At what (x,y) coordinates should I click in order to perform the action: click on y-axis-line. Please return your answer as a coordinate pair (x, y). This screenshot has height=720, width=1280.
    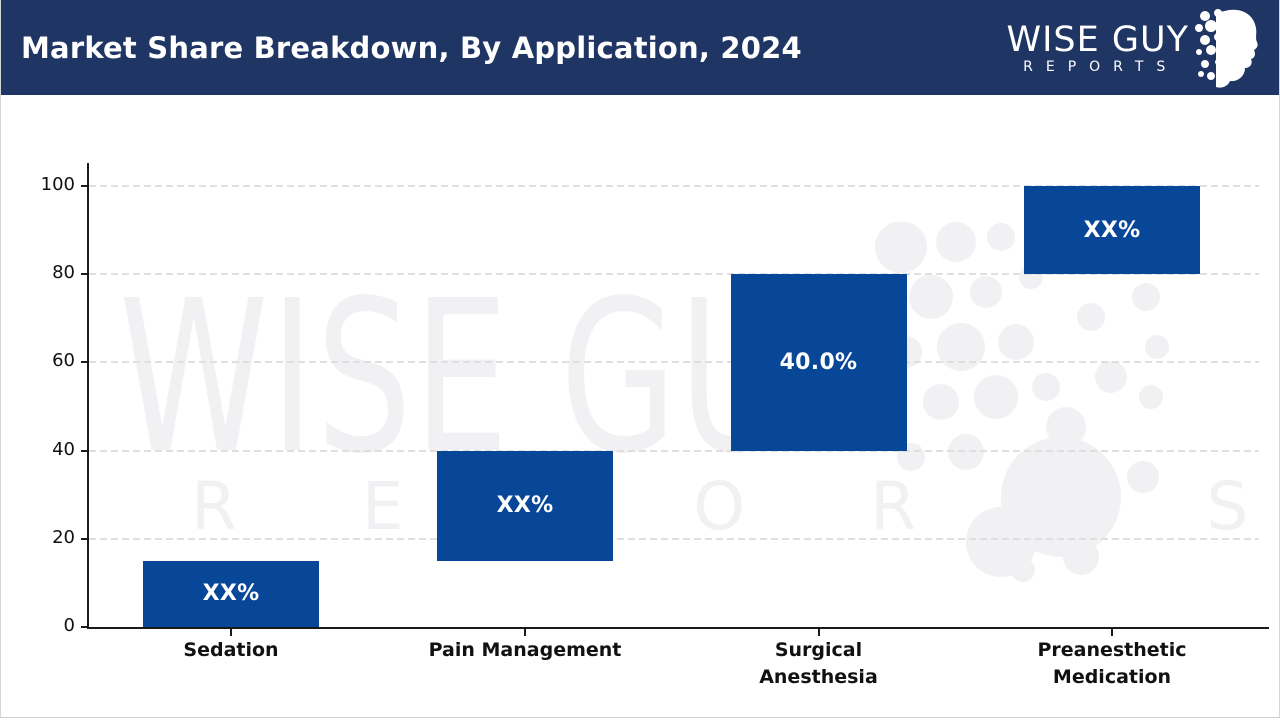
    Looking at the image, I should click on (88, 396).